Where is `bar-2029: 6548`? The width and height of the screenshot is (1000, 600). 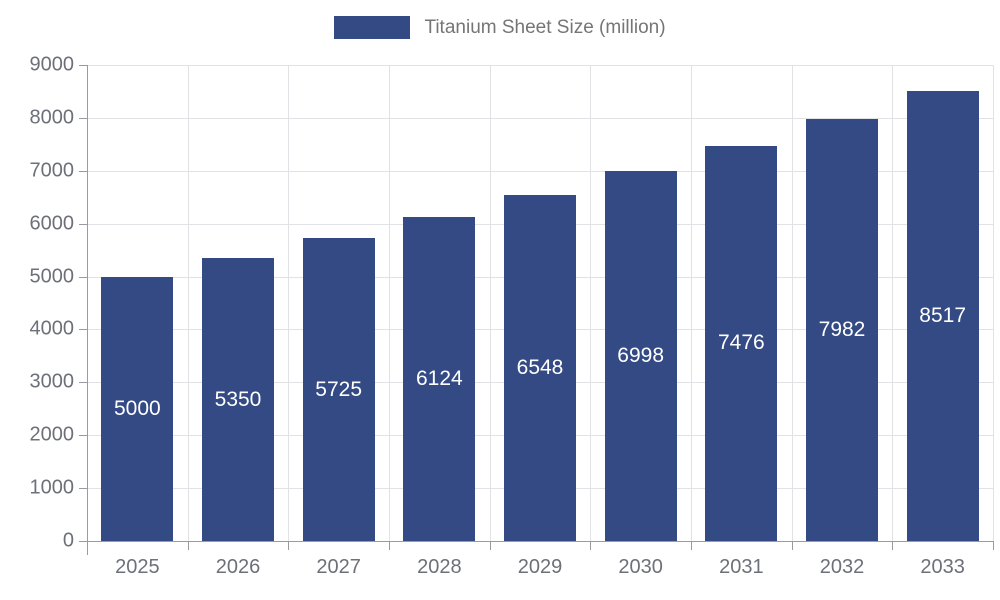 bar-2029: 6548 is located at coordinates (540, 367).